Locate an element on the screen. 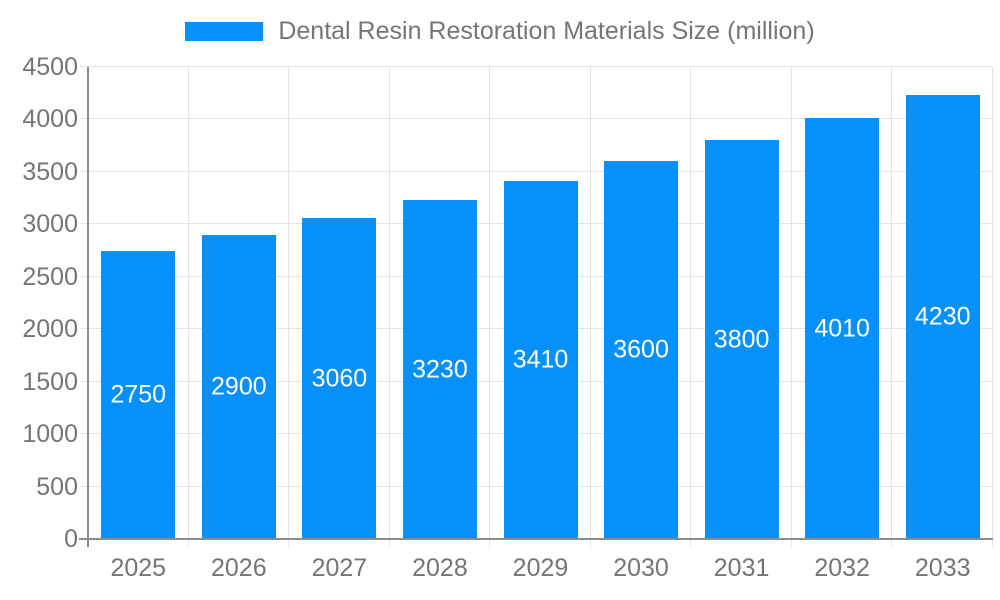  bar-2030: 3600 is located at coordinates (641, 350).